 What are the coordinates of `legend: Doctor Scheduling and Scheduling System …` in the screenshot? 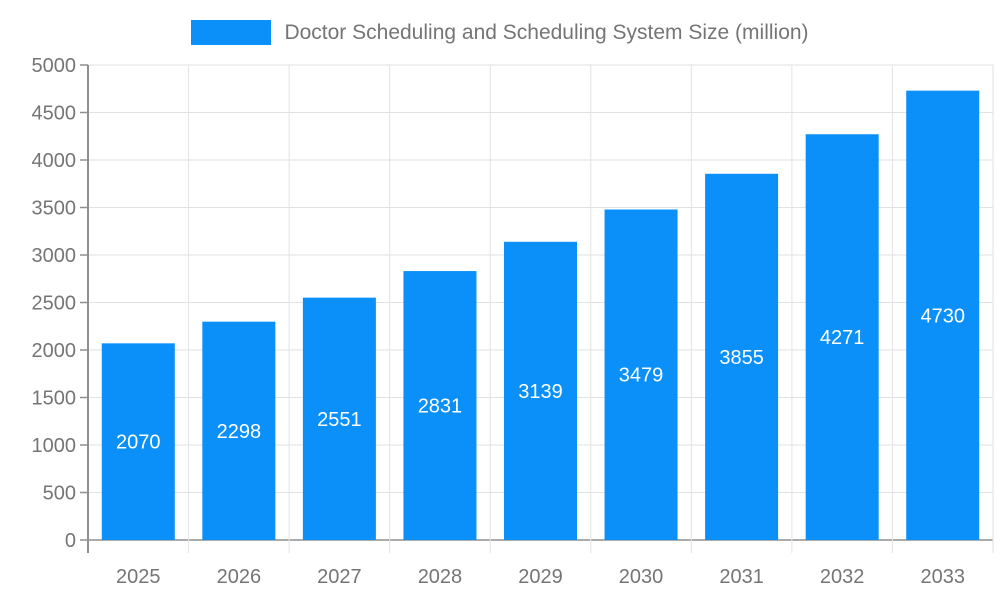 It's located at (500, 32).